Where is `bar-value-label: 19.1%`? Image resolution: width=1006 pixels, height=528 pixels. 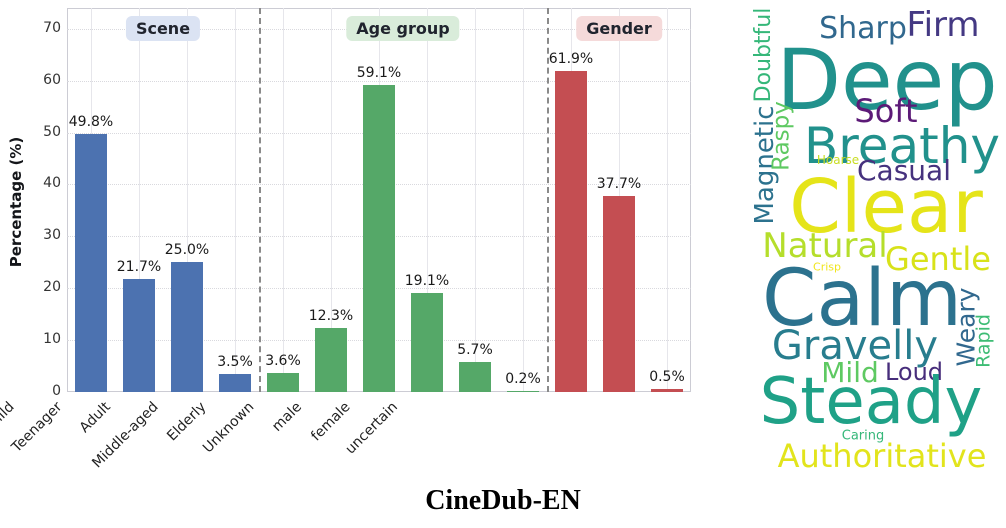 bar-value-label: 19.1% is located at coordinates (427, 280).